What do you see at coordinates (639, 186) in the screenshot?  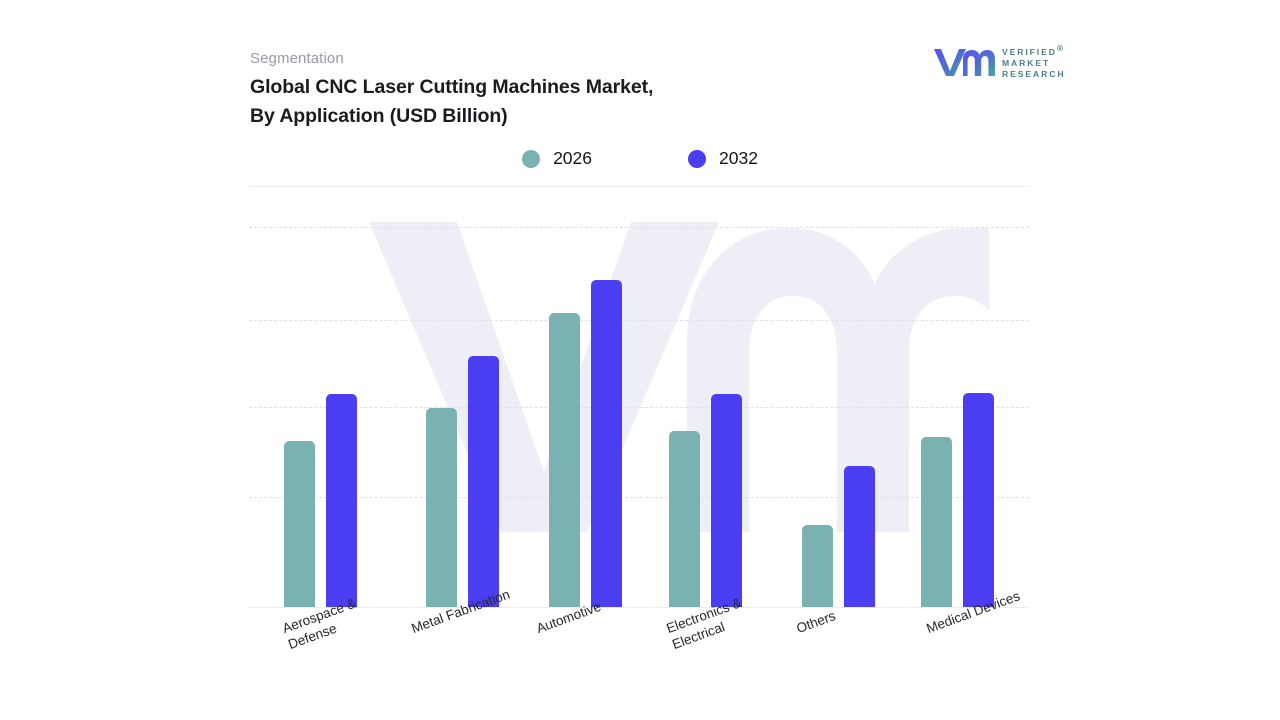 I see `legend-divider` at bounding box center [639, 186].